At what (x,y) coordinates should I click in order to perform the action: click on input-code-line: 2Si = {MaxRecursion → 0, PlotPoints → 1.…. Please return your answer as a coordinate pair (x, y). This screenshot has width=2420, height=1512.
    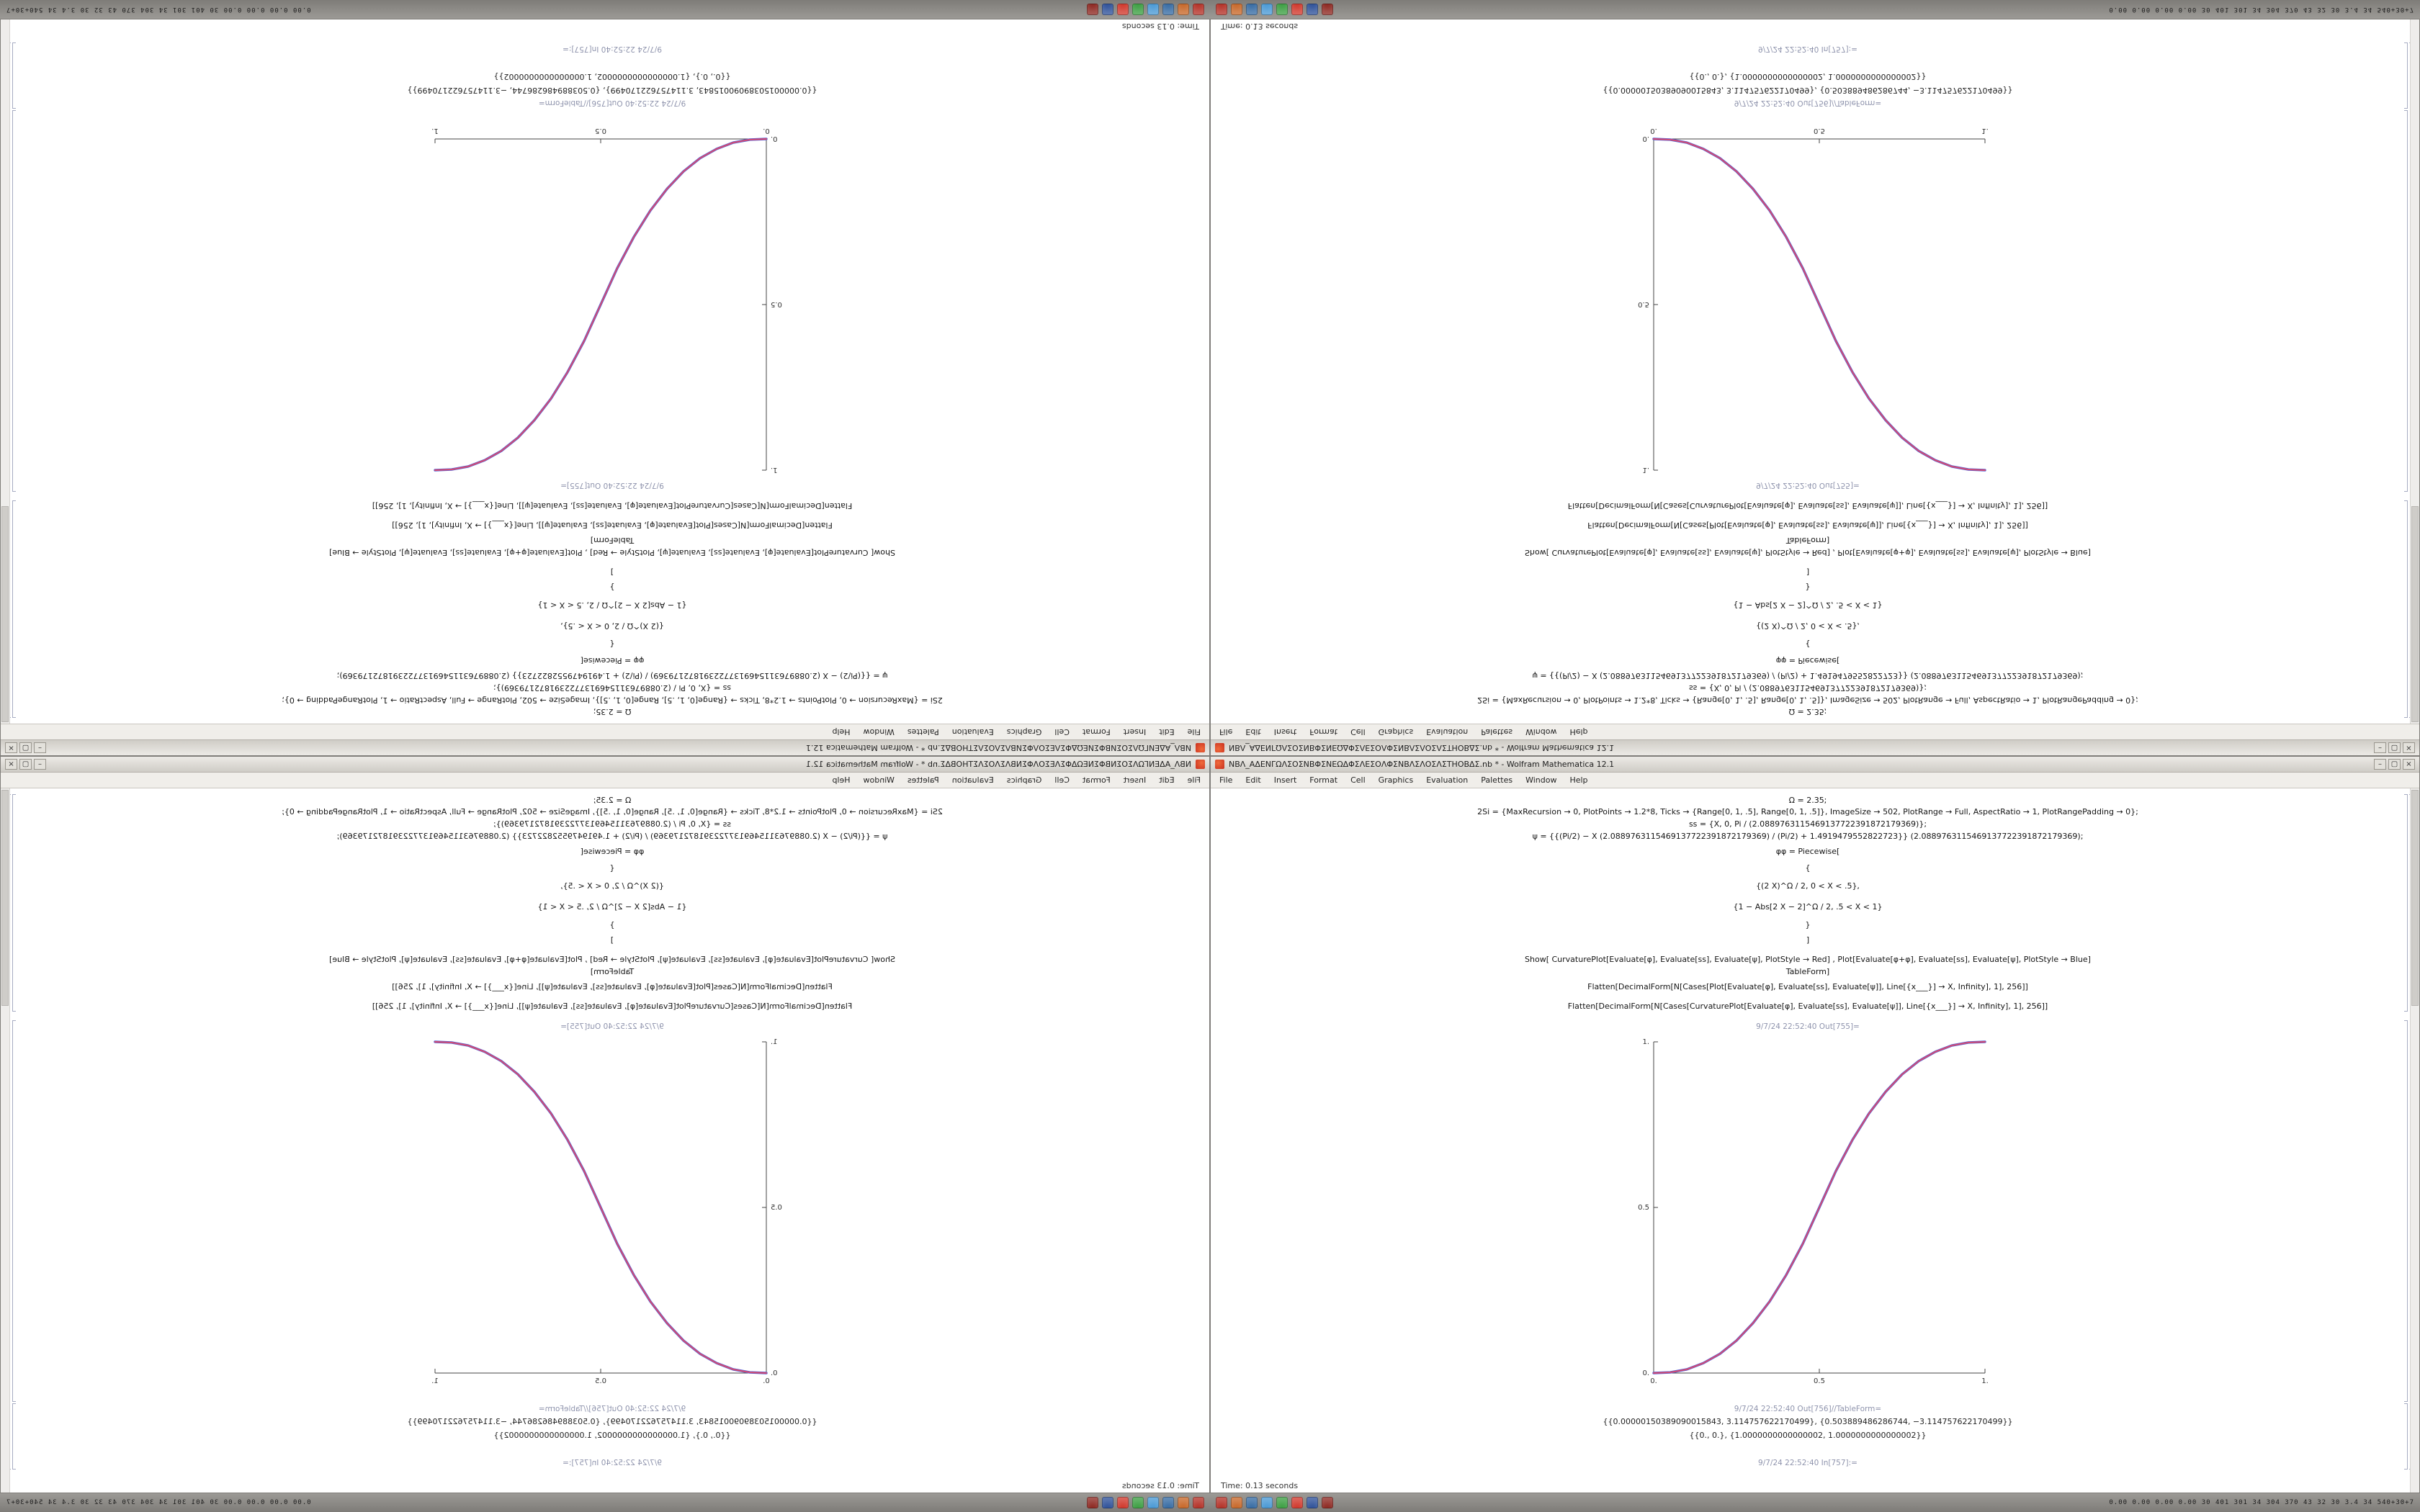
    Looking at the image, I should click on (1808, 811).